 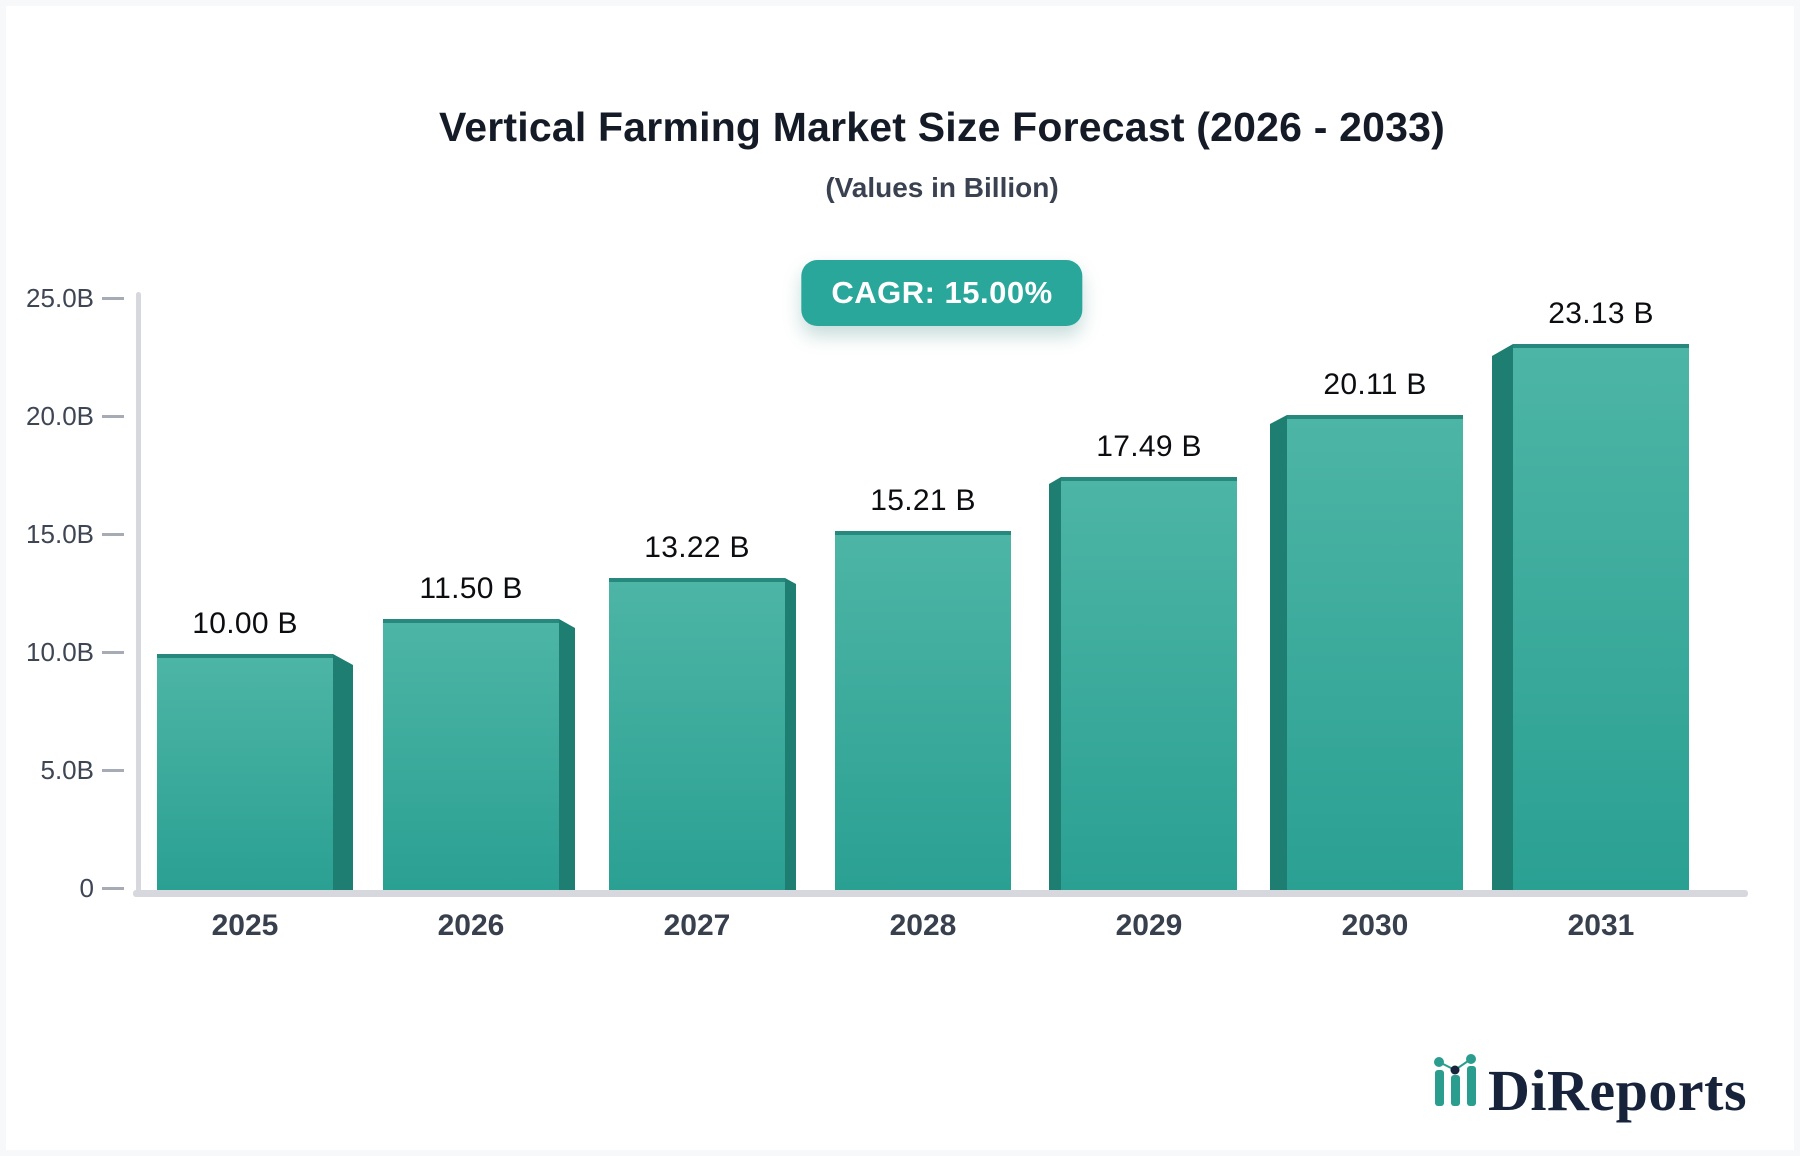 I want to click on direports-logo: DiReports, so click(x=1590, y=1081).